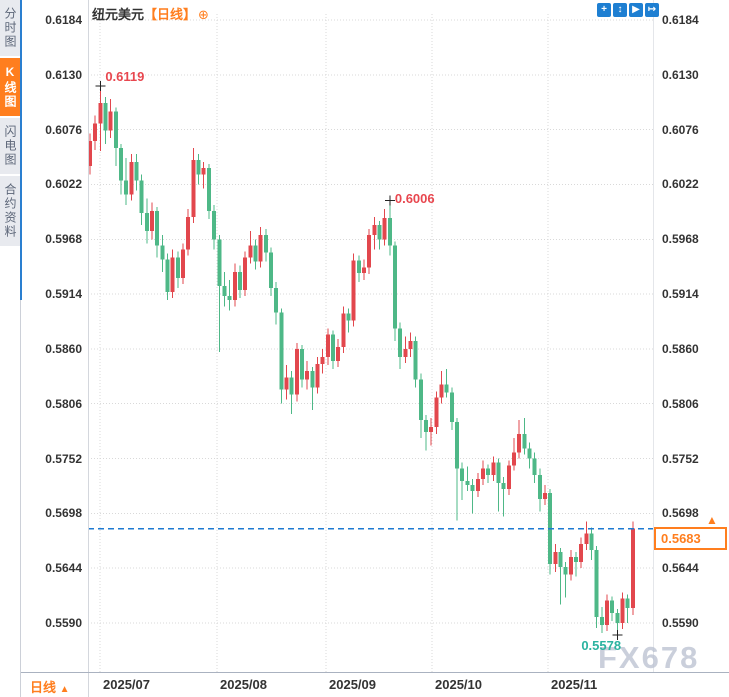  Describe the element at coordinates (10, 87) in the screenshot. I see `sidebar-tab-activeK线图: K线图` at that location.